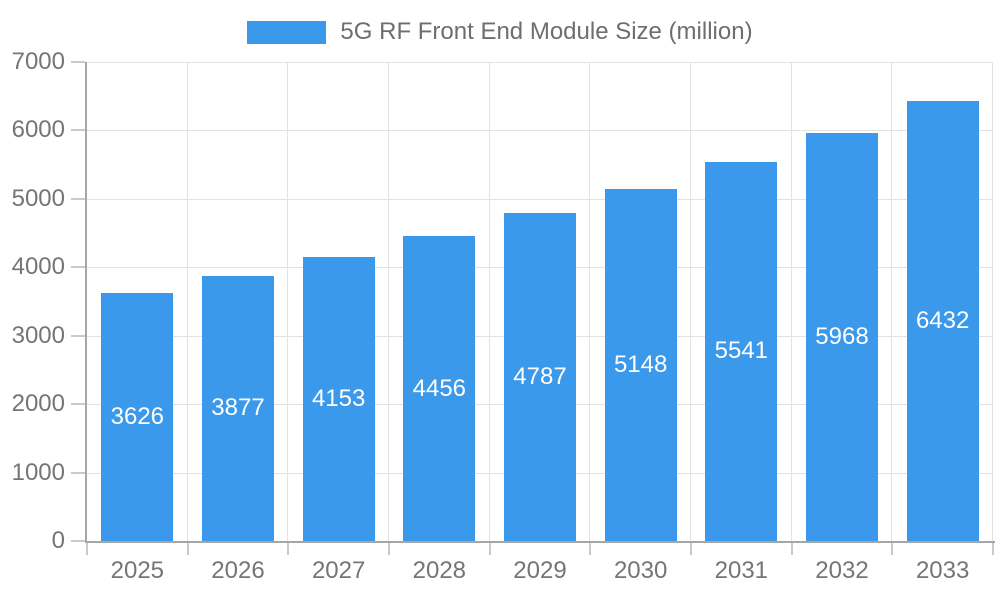 This screenshot has height=600, width=1000. I want to click on y-tick-label: 3000, so click(38, 335).